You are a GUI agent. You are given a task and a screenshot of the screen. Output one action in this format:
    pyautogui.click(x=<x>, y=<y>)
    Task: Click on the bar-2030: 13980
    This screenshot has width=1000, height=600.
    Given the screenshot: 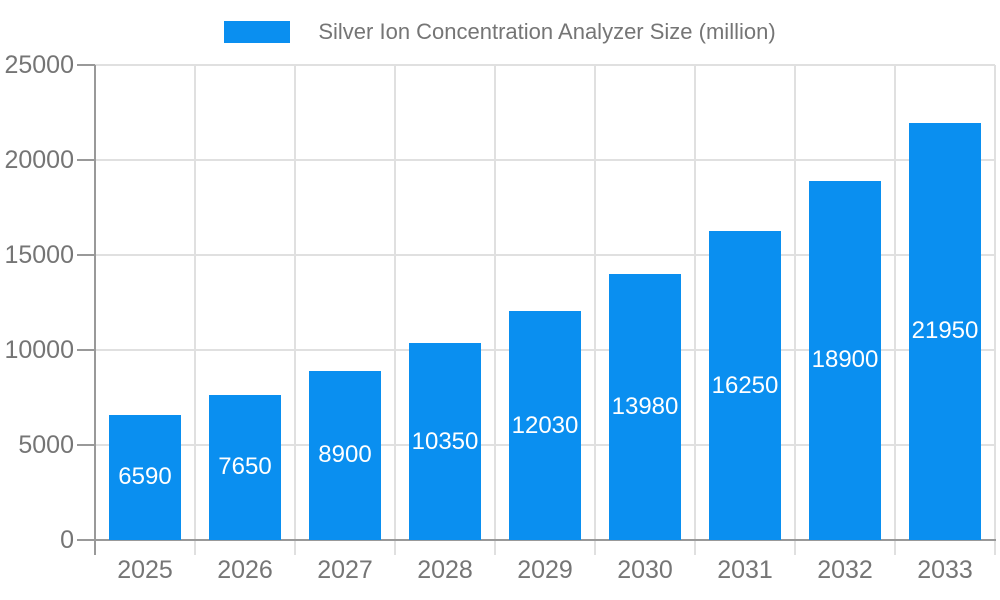 What is the action you would take?
    pyautogui.click(x=645, y=407)
    